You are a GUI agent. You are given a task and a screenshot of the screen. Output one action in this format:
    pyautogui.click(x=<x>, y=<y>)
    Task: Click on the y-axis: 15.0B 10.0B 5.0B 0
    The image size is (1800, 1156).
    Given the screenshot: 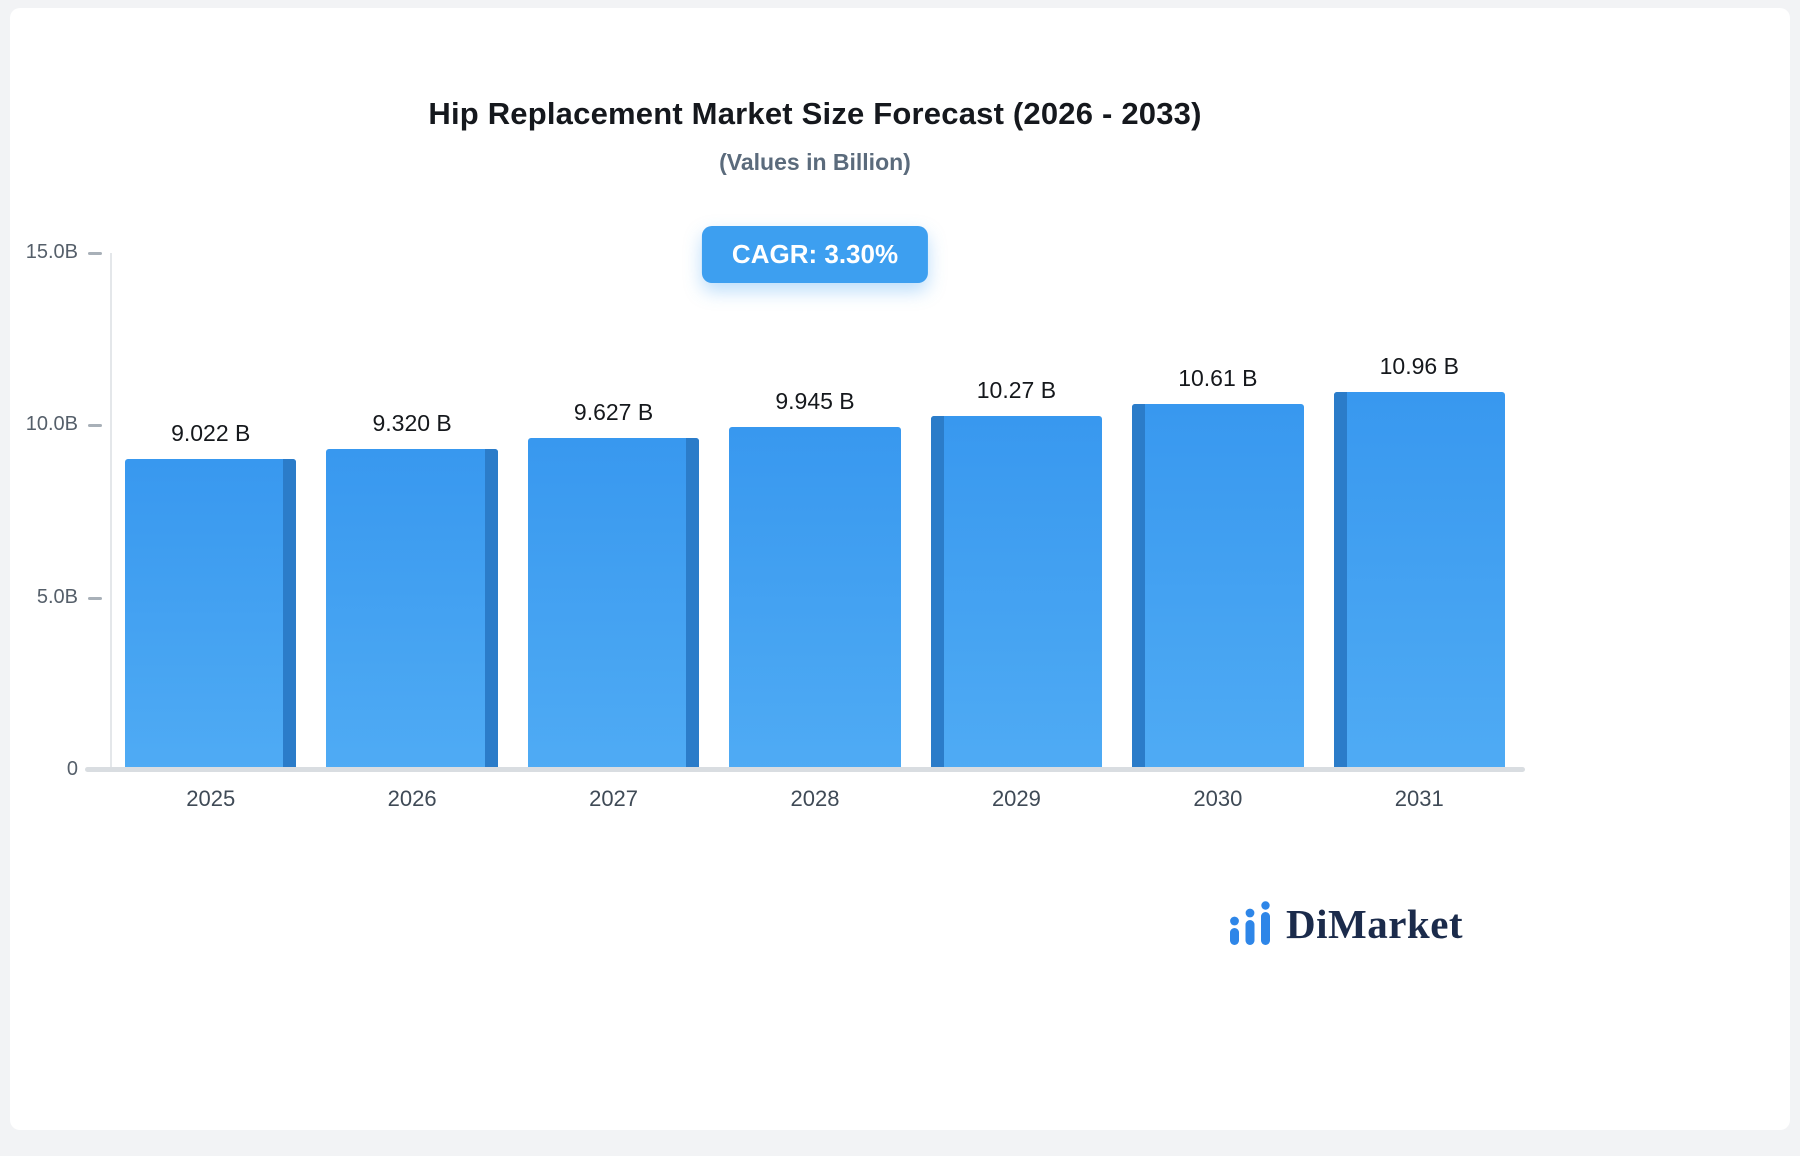 What is the action you would take?
    pyautogui.click(x=55, y=510)
    